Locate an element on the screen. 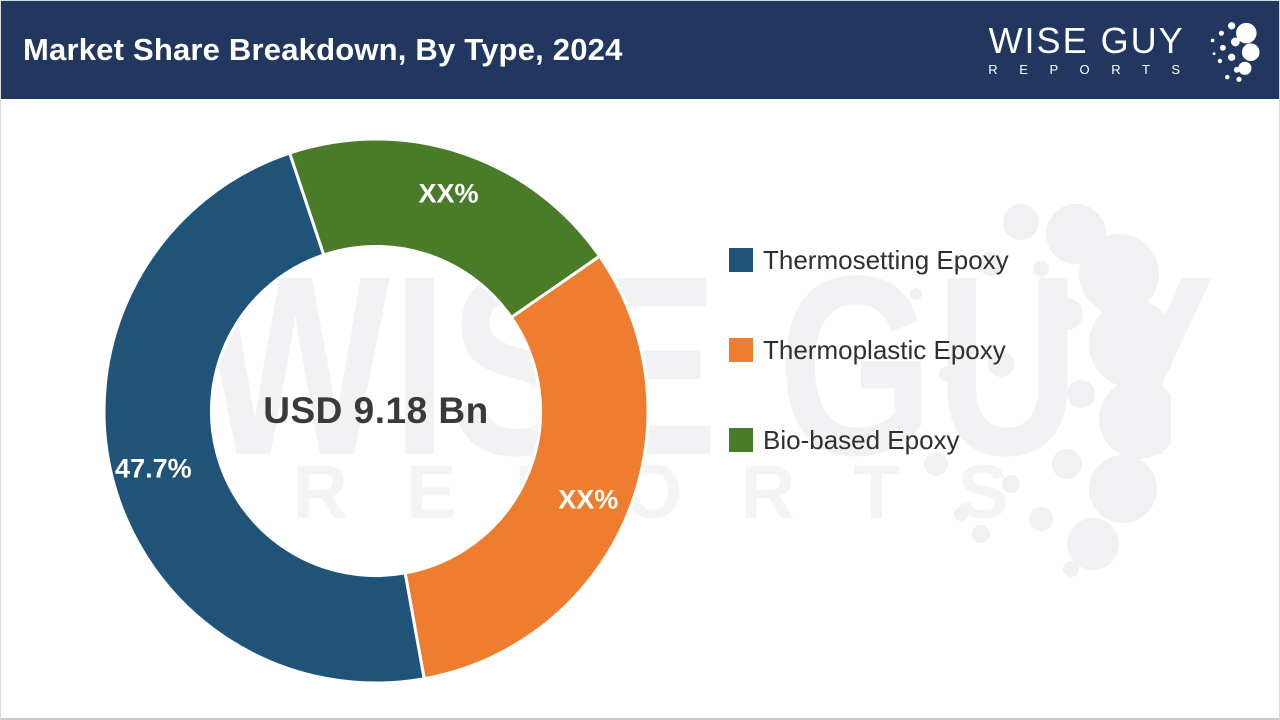  brand-logo-text: WISE GUY is located at coordinates (1086, 40).